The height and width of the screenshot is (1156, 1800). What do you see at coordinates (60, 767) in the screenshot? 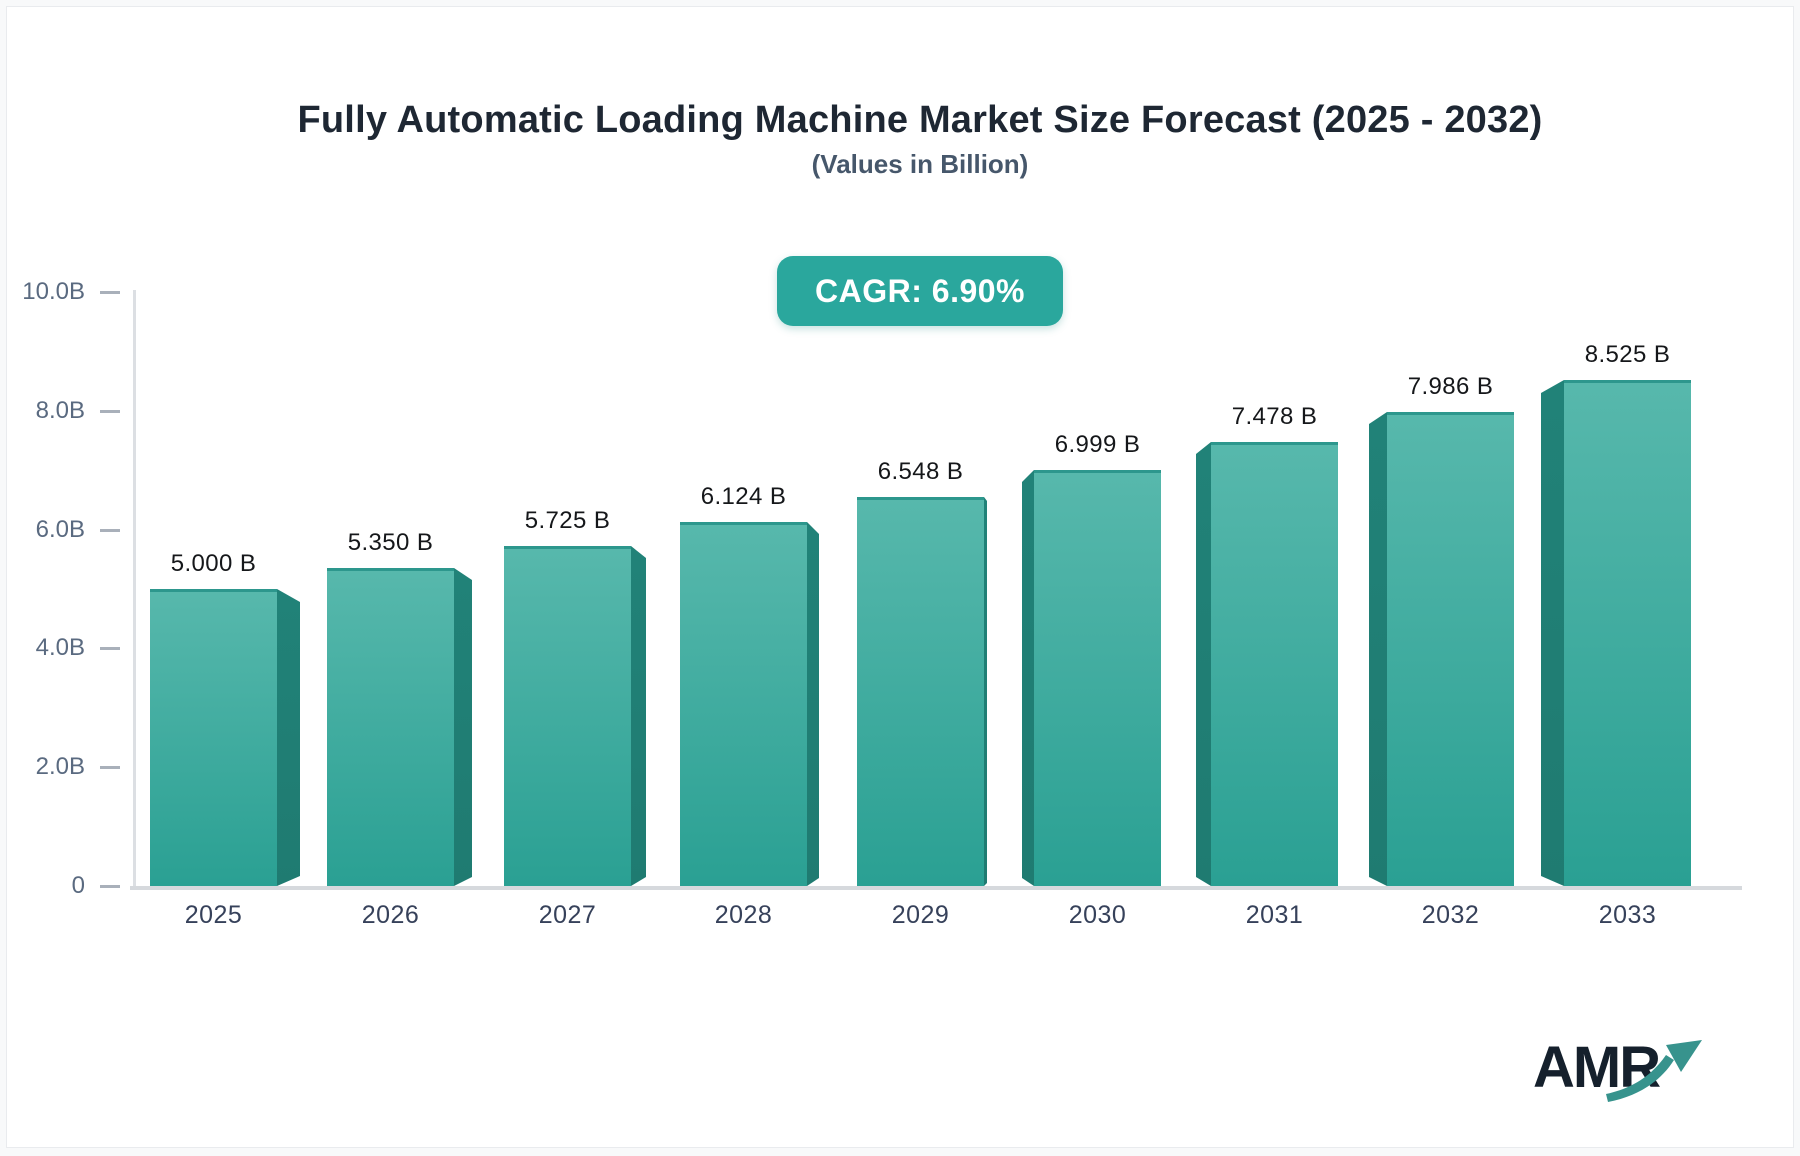
I see `y-axis-label: 2.0B` at bounding box center [60, 767].